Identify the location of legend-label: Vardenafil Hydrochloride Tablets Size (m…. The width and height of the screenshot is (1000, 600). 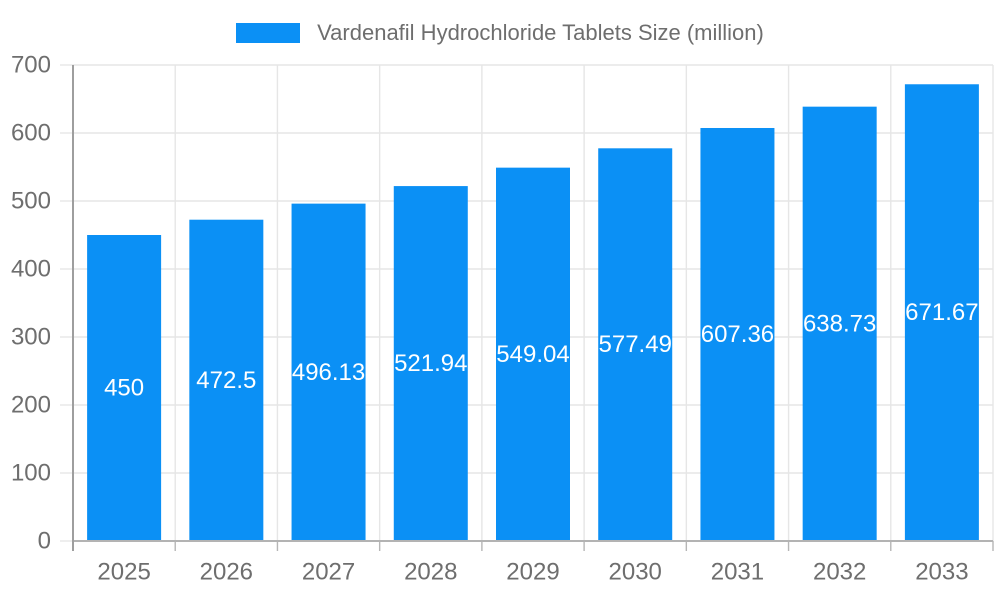
(540, 32).